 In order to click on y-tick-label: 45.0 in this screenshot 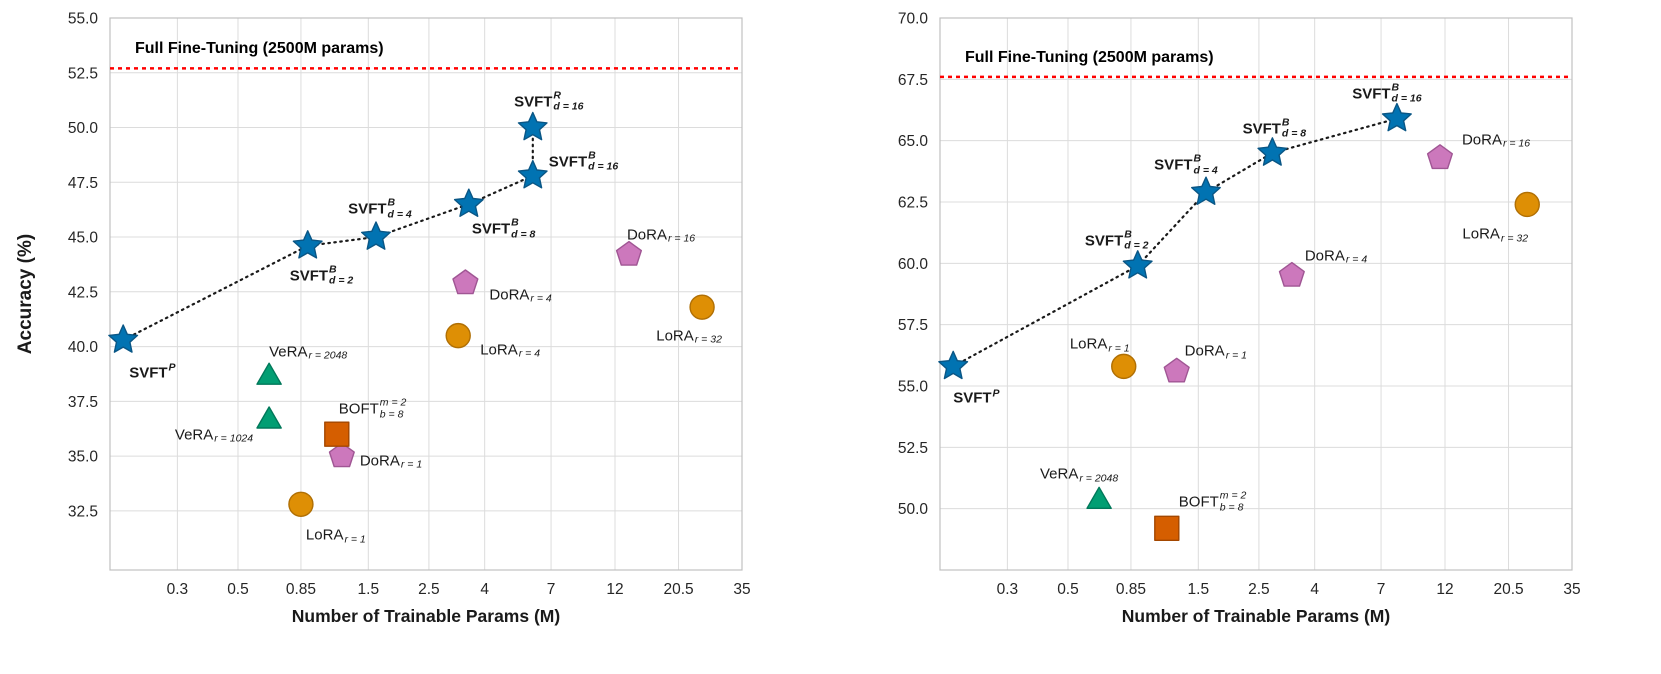, I will do `click(83, 238)`.